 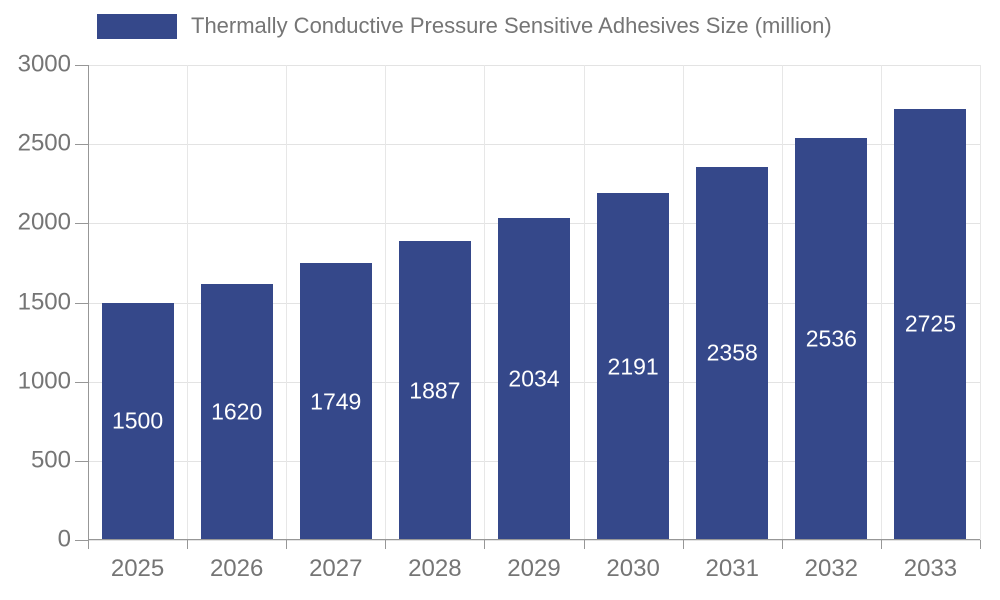 I want to click on y-axis-line, so click(x=88, y=302).